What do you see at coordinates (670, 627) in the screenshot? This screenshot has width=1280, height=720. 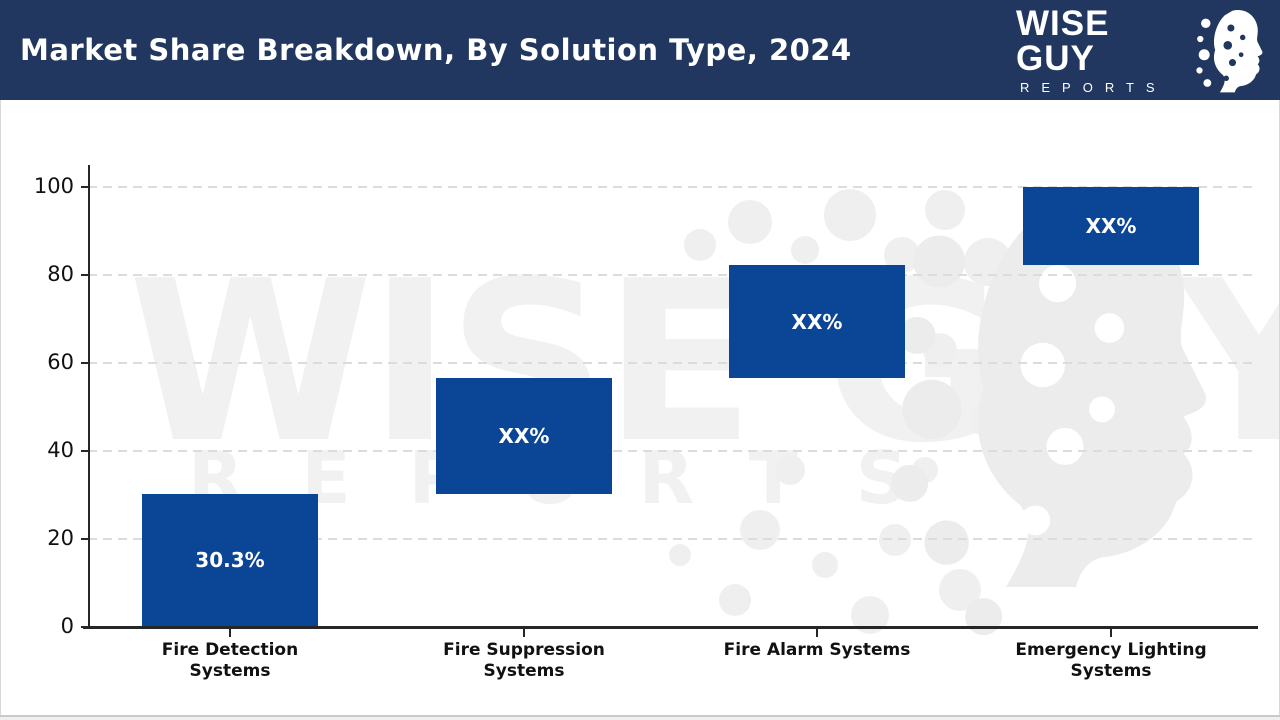 I see `x-axis-line` at bounding box center [670, 627].